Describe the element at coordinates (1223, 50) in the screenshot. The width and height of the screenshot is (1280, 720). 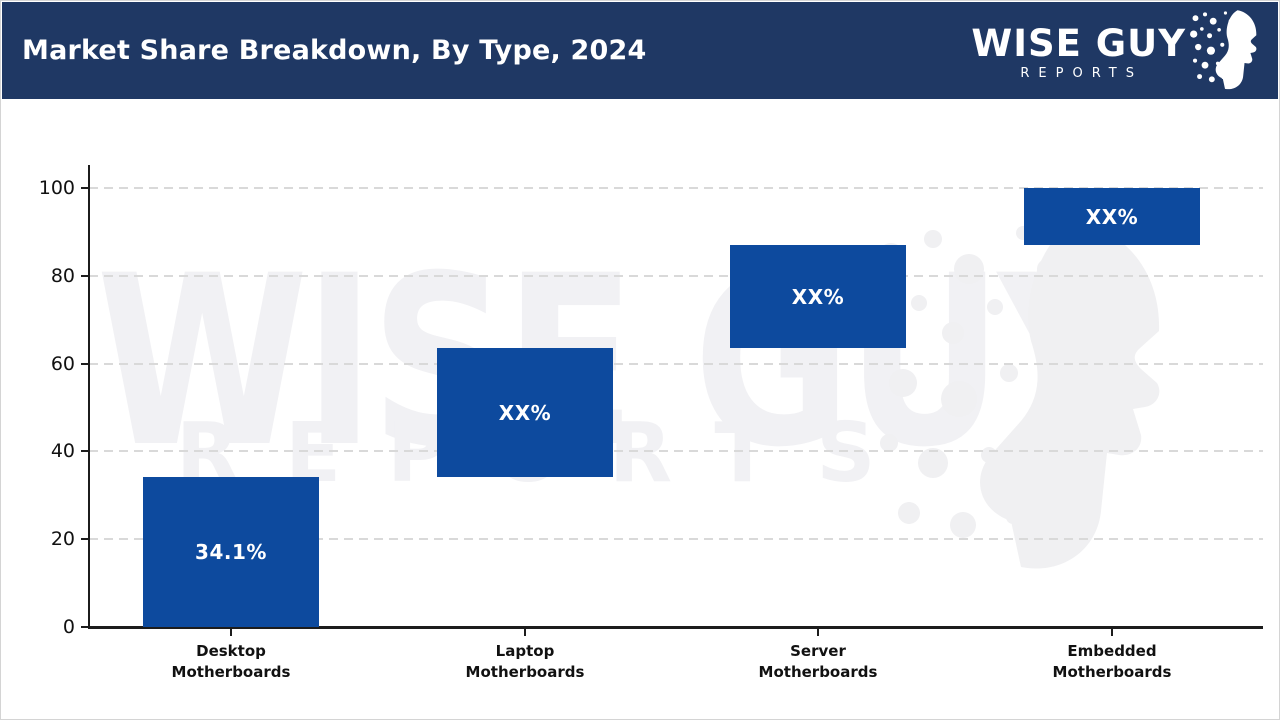
I see `logo-head-icon` at that location.